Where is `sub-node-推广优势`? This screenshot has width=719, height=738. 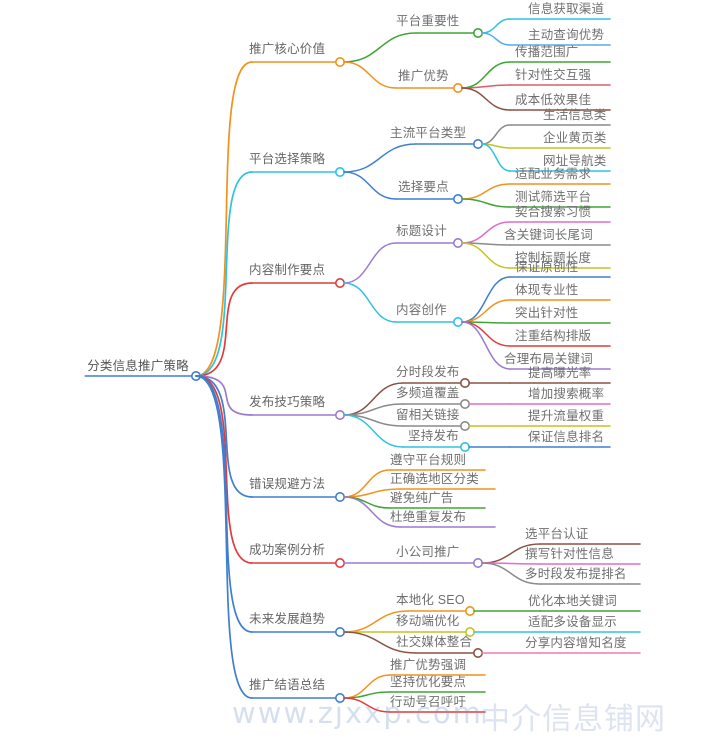
sub-node-推广优势 is located at coordinates (457, 88).